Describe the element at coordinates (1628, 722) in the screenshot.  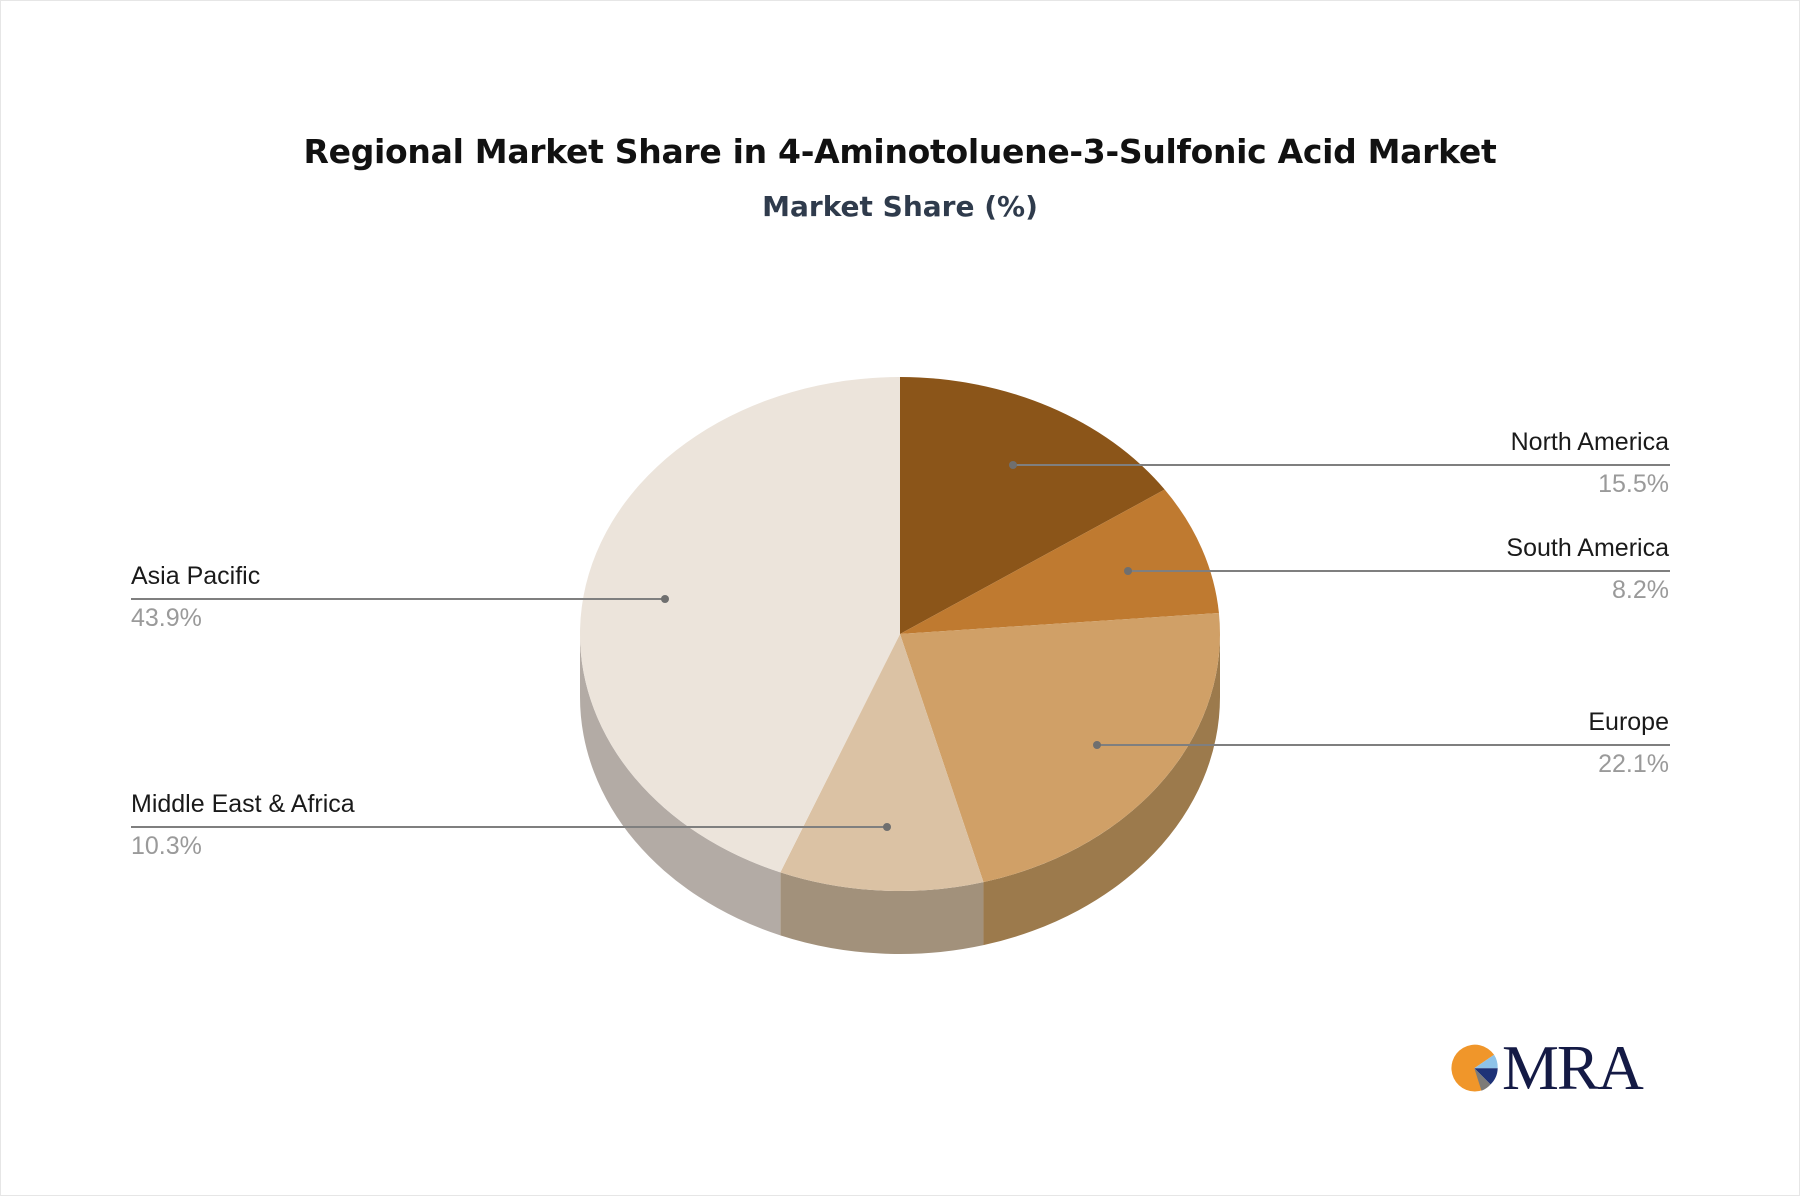
I see `label-europe: Europe` at that location.